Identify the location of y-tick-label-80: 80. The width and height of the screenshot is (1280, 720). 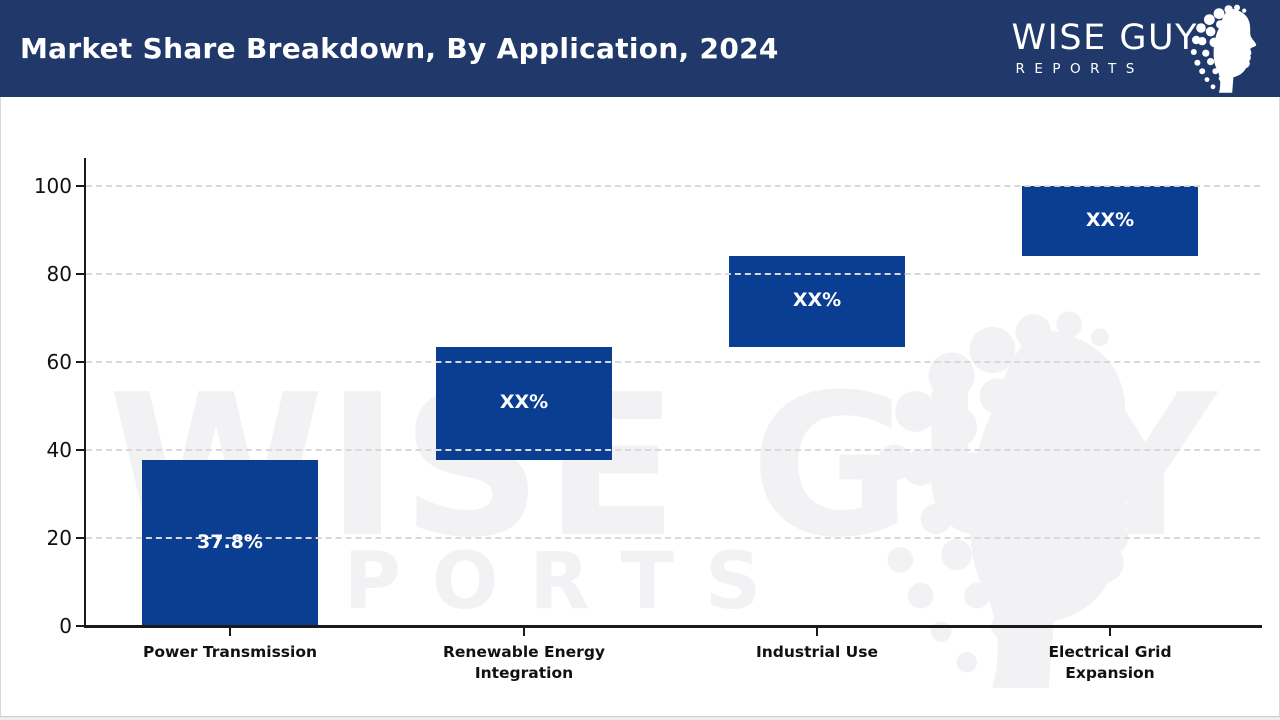
(59, 274).